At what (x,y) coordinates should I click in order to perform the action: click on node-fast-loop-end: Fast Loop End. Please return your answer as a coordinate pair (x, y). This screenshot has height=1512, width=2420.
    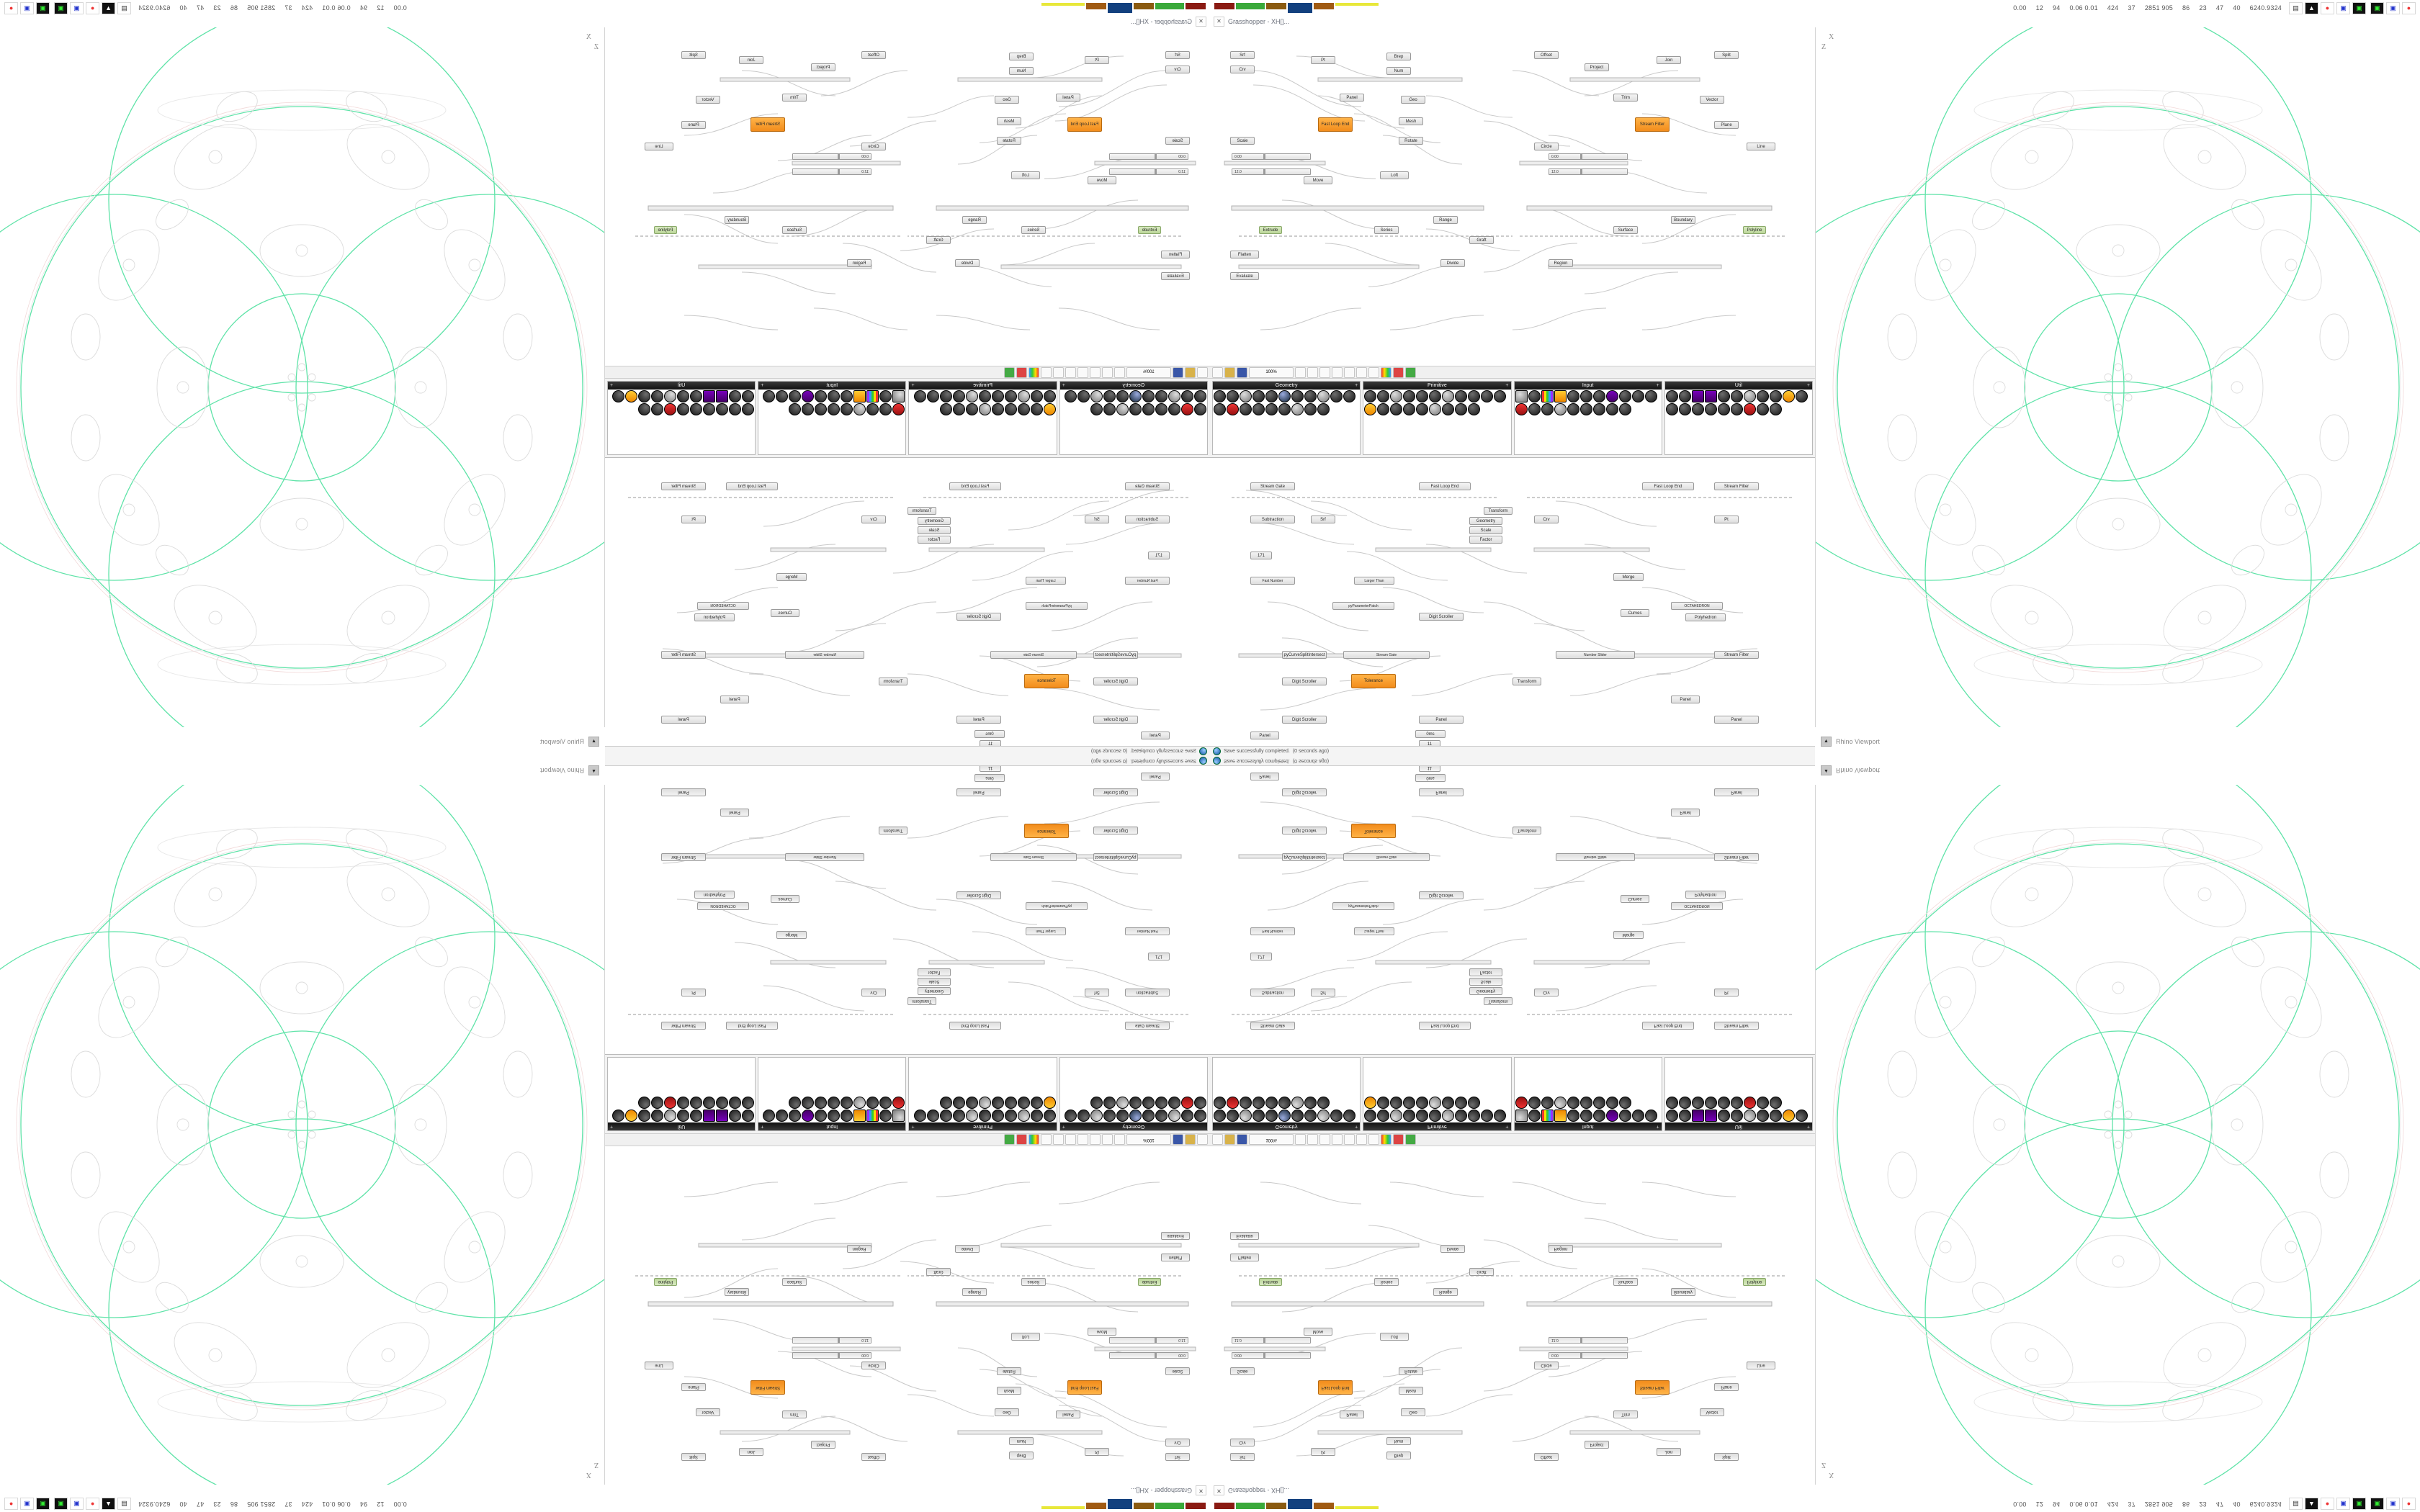
    Looking at the image, I should click on (975, 1026).